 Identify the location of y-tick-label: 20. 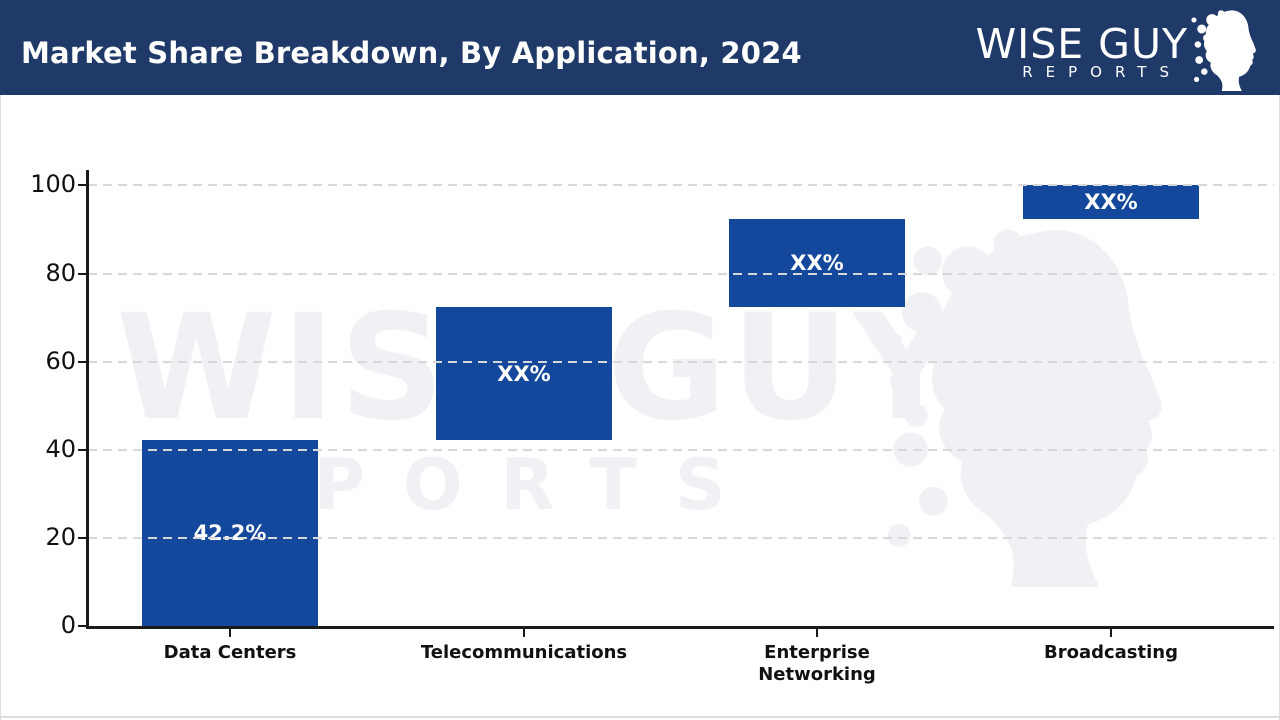
(60, 536).